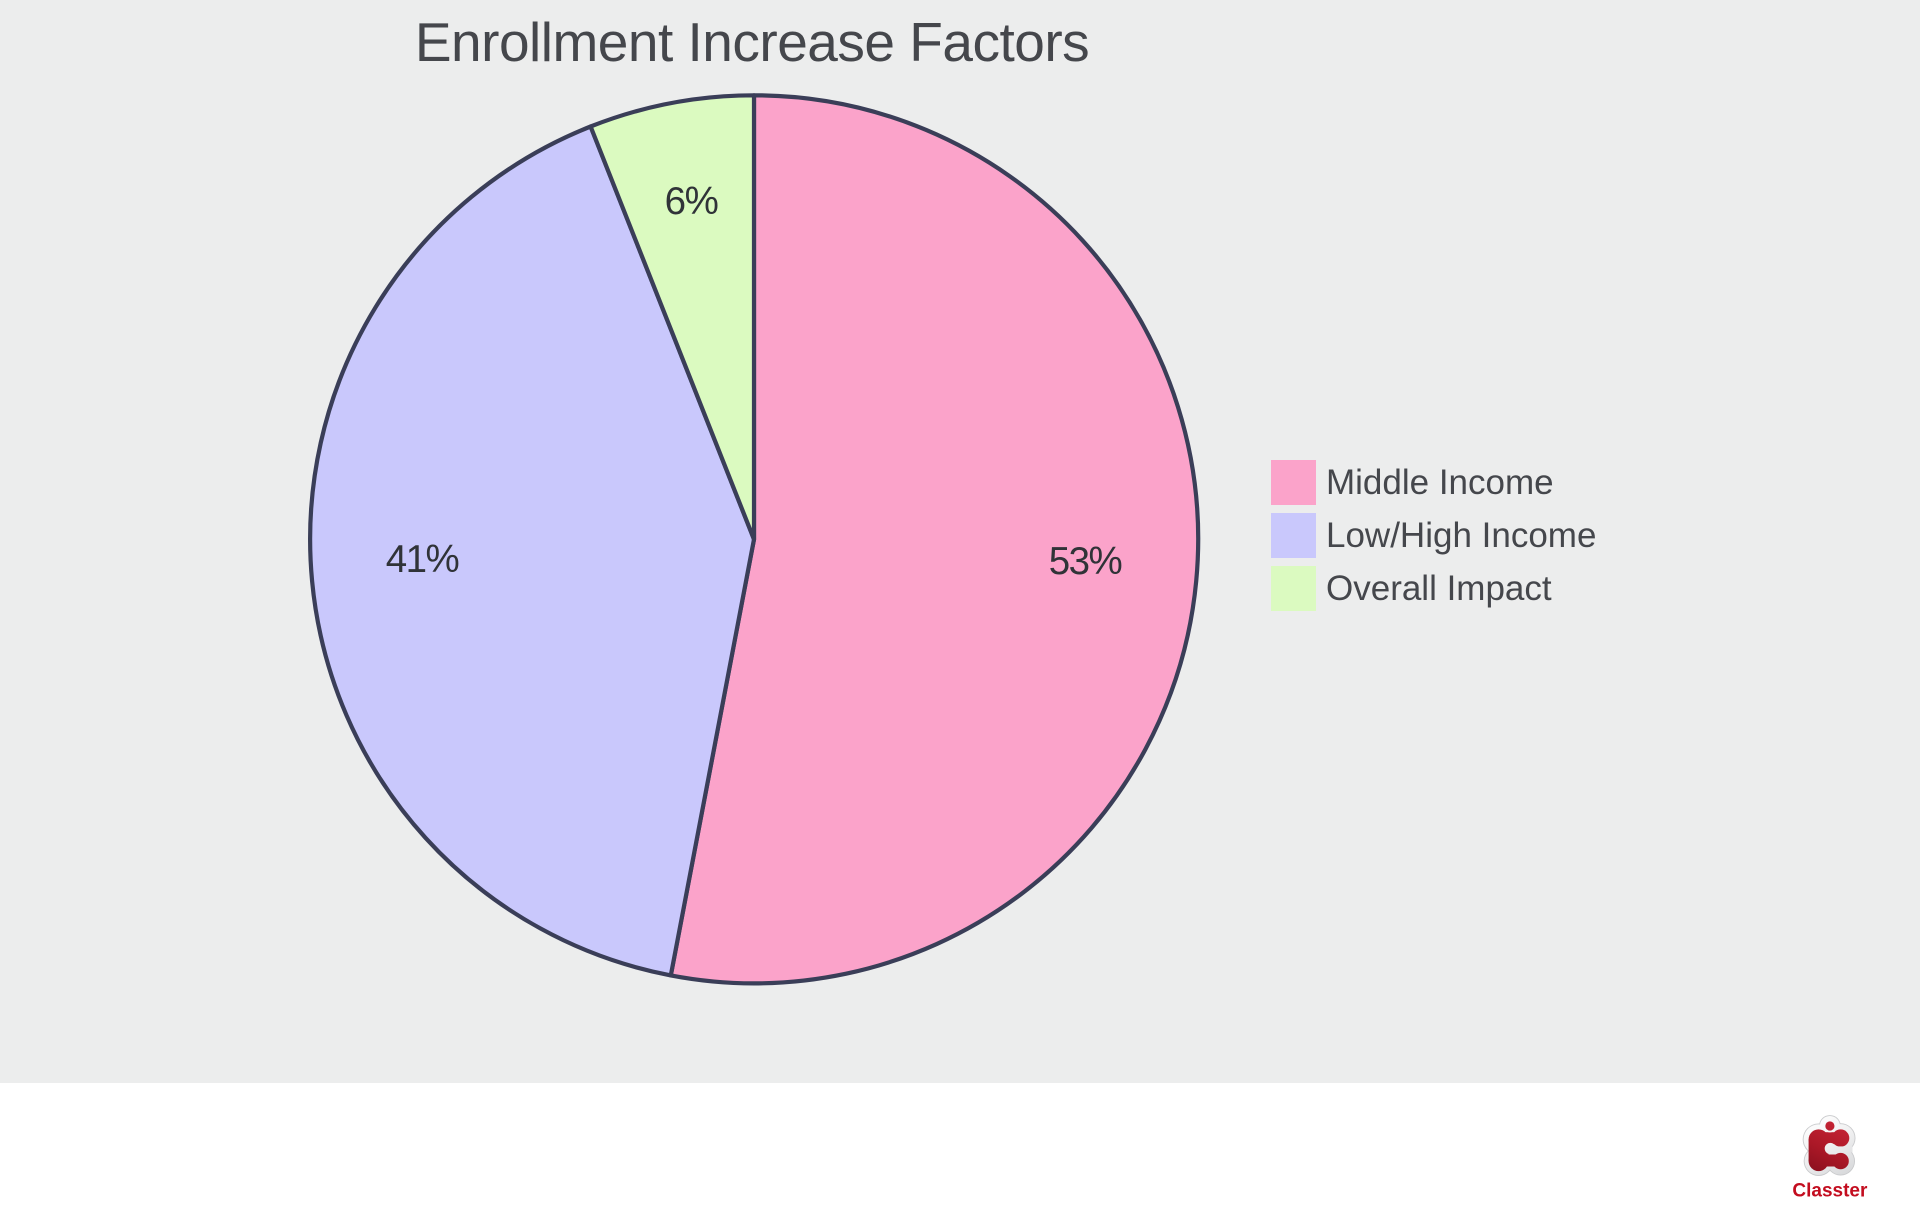 This screenshot has height=1215, width=1920. Describe the element at coordinates (1830, 1190) in the screenshot. I see `svg-text: Classter` at that location.